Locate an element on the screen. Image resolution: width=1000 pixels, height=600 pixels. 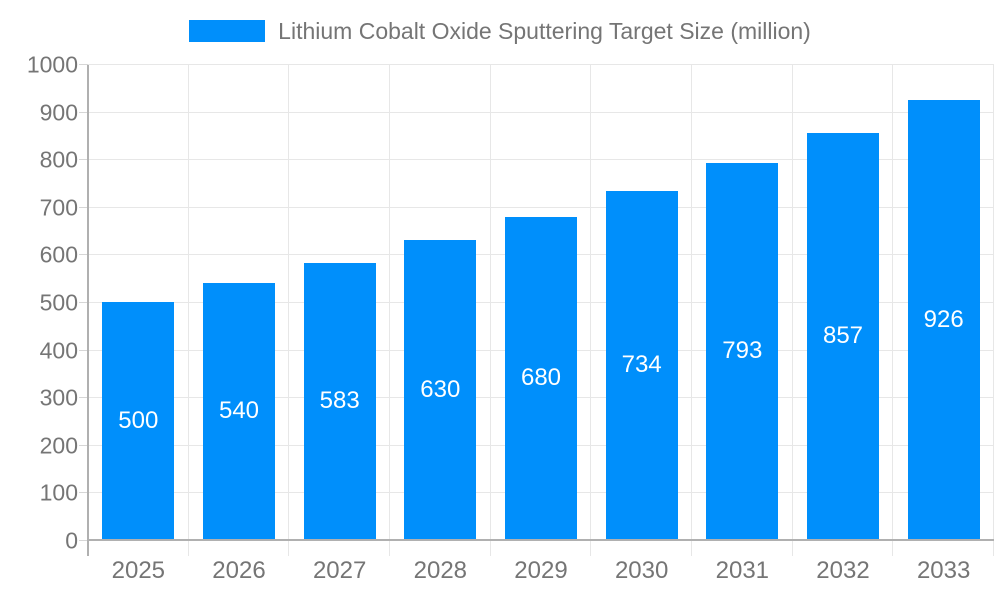
bar: 540 is located at coordinates (239, 411).